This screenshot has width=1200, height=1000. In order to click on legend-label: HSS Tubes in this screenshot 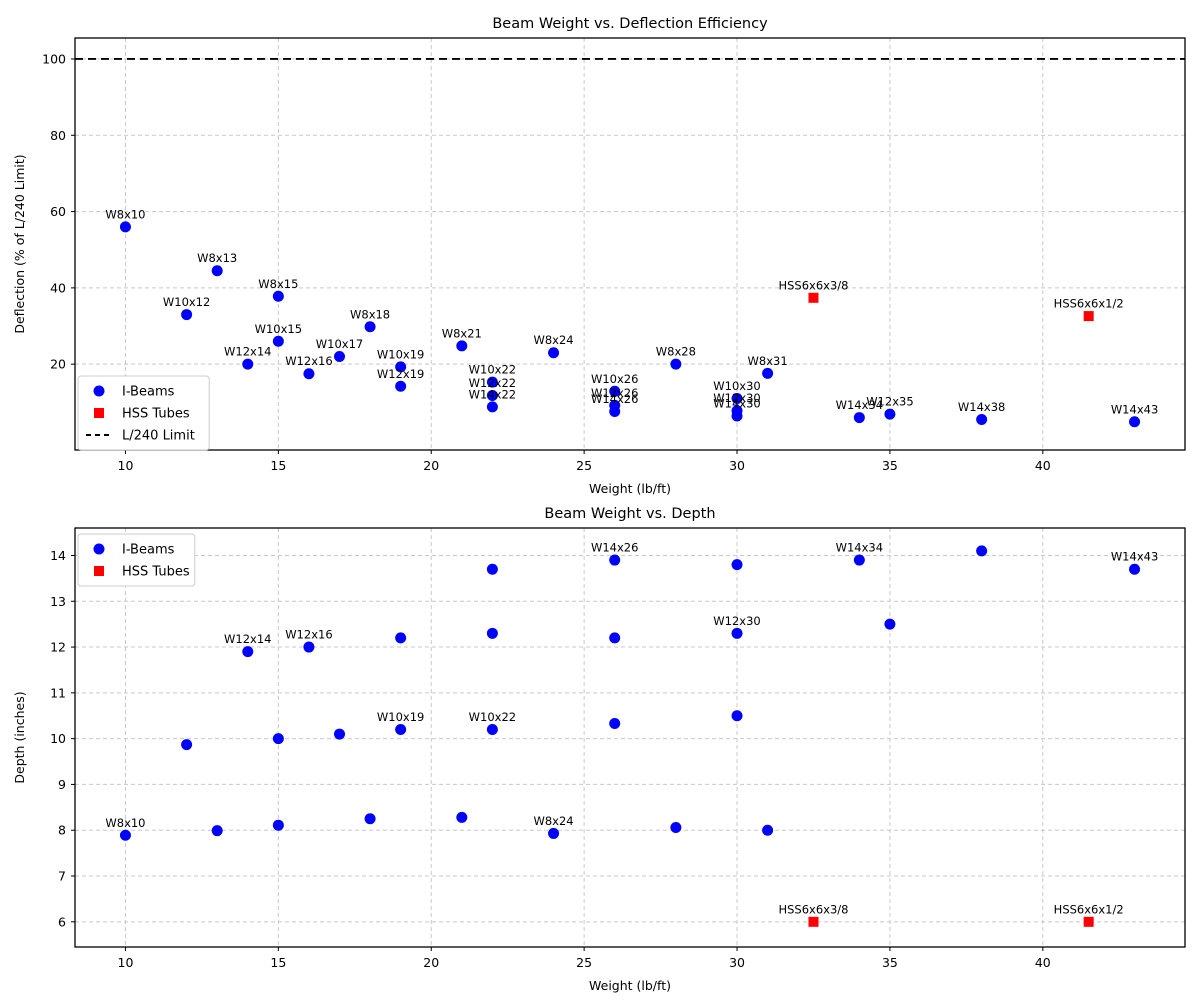, I will do `click(156, 572)`.